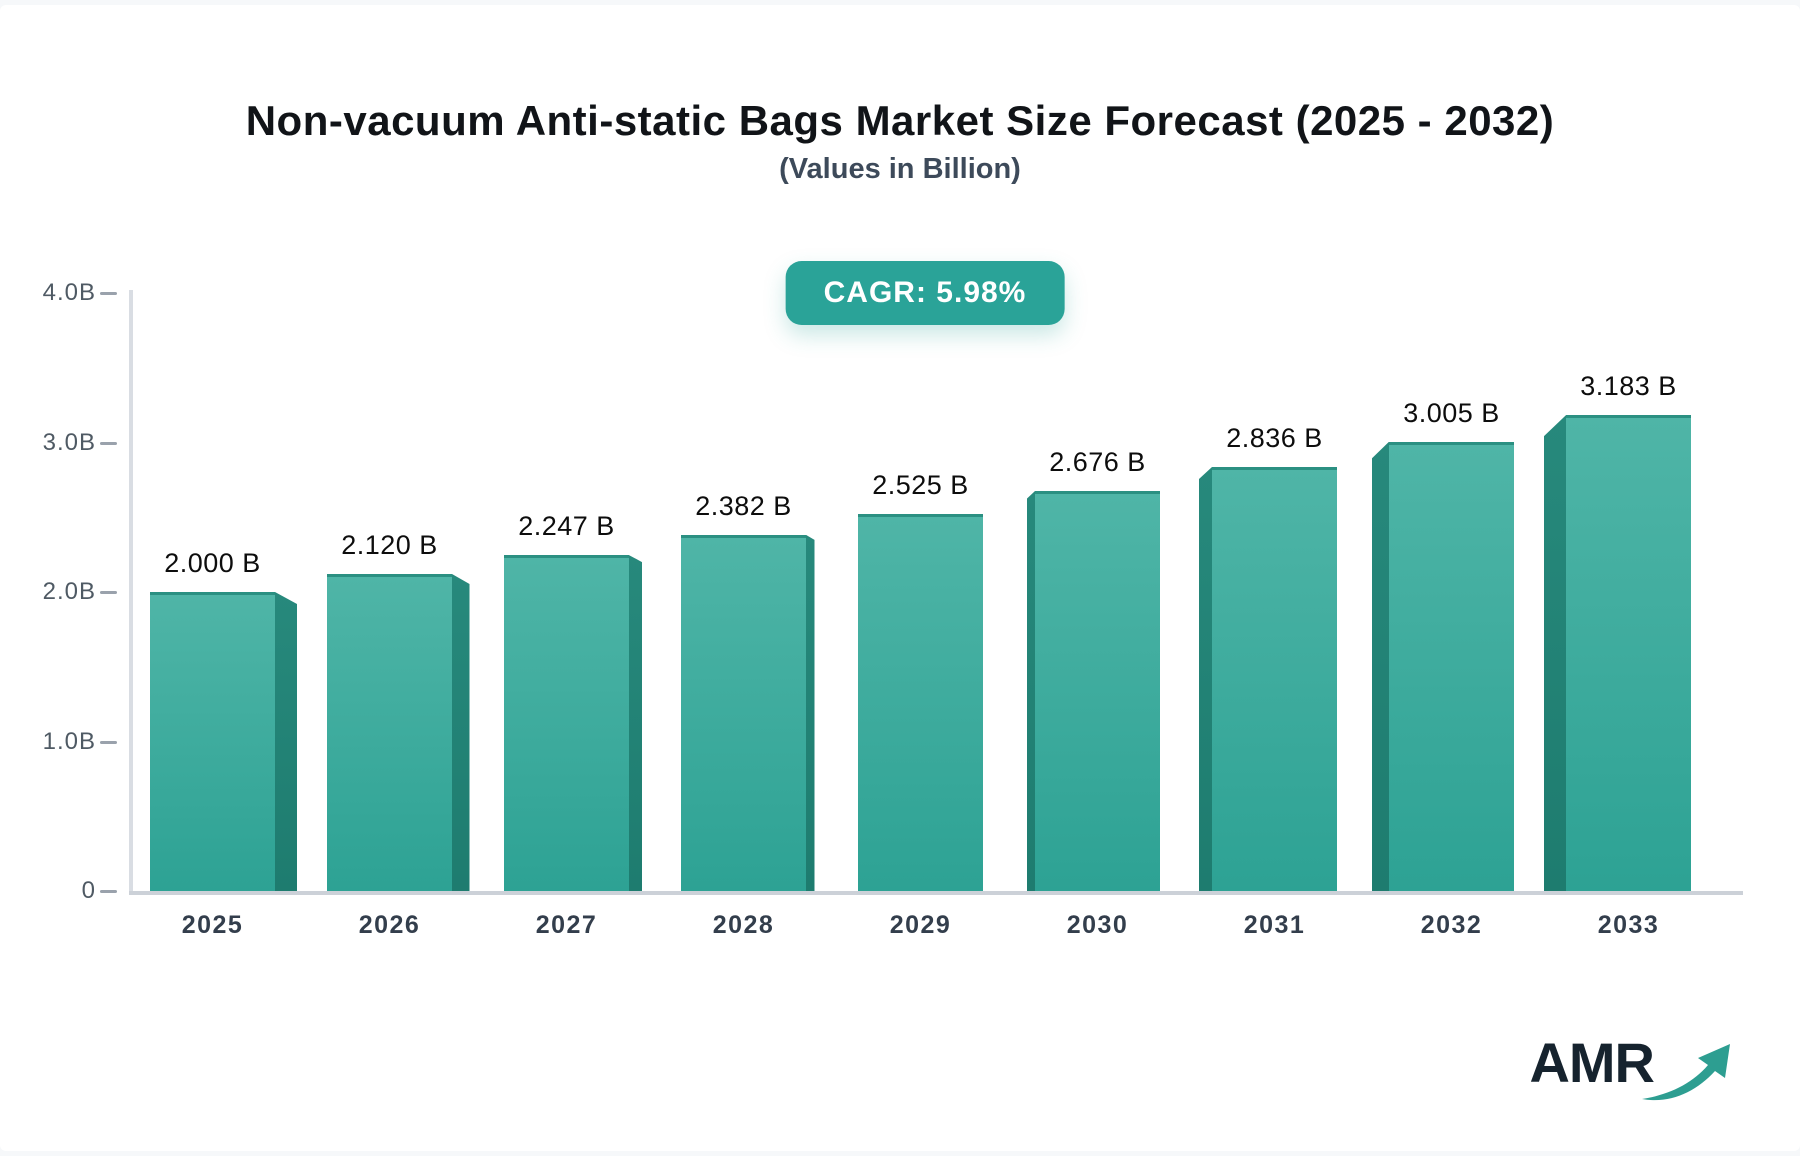  I want to click on y-axis-tick-label: 0, so click(88, 890).